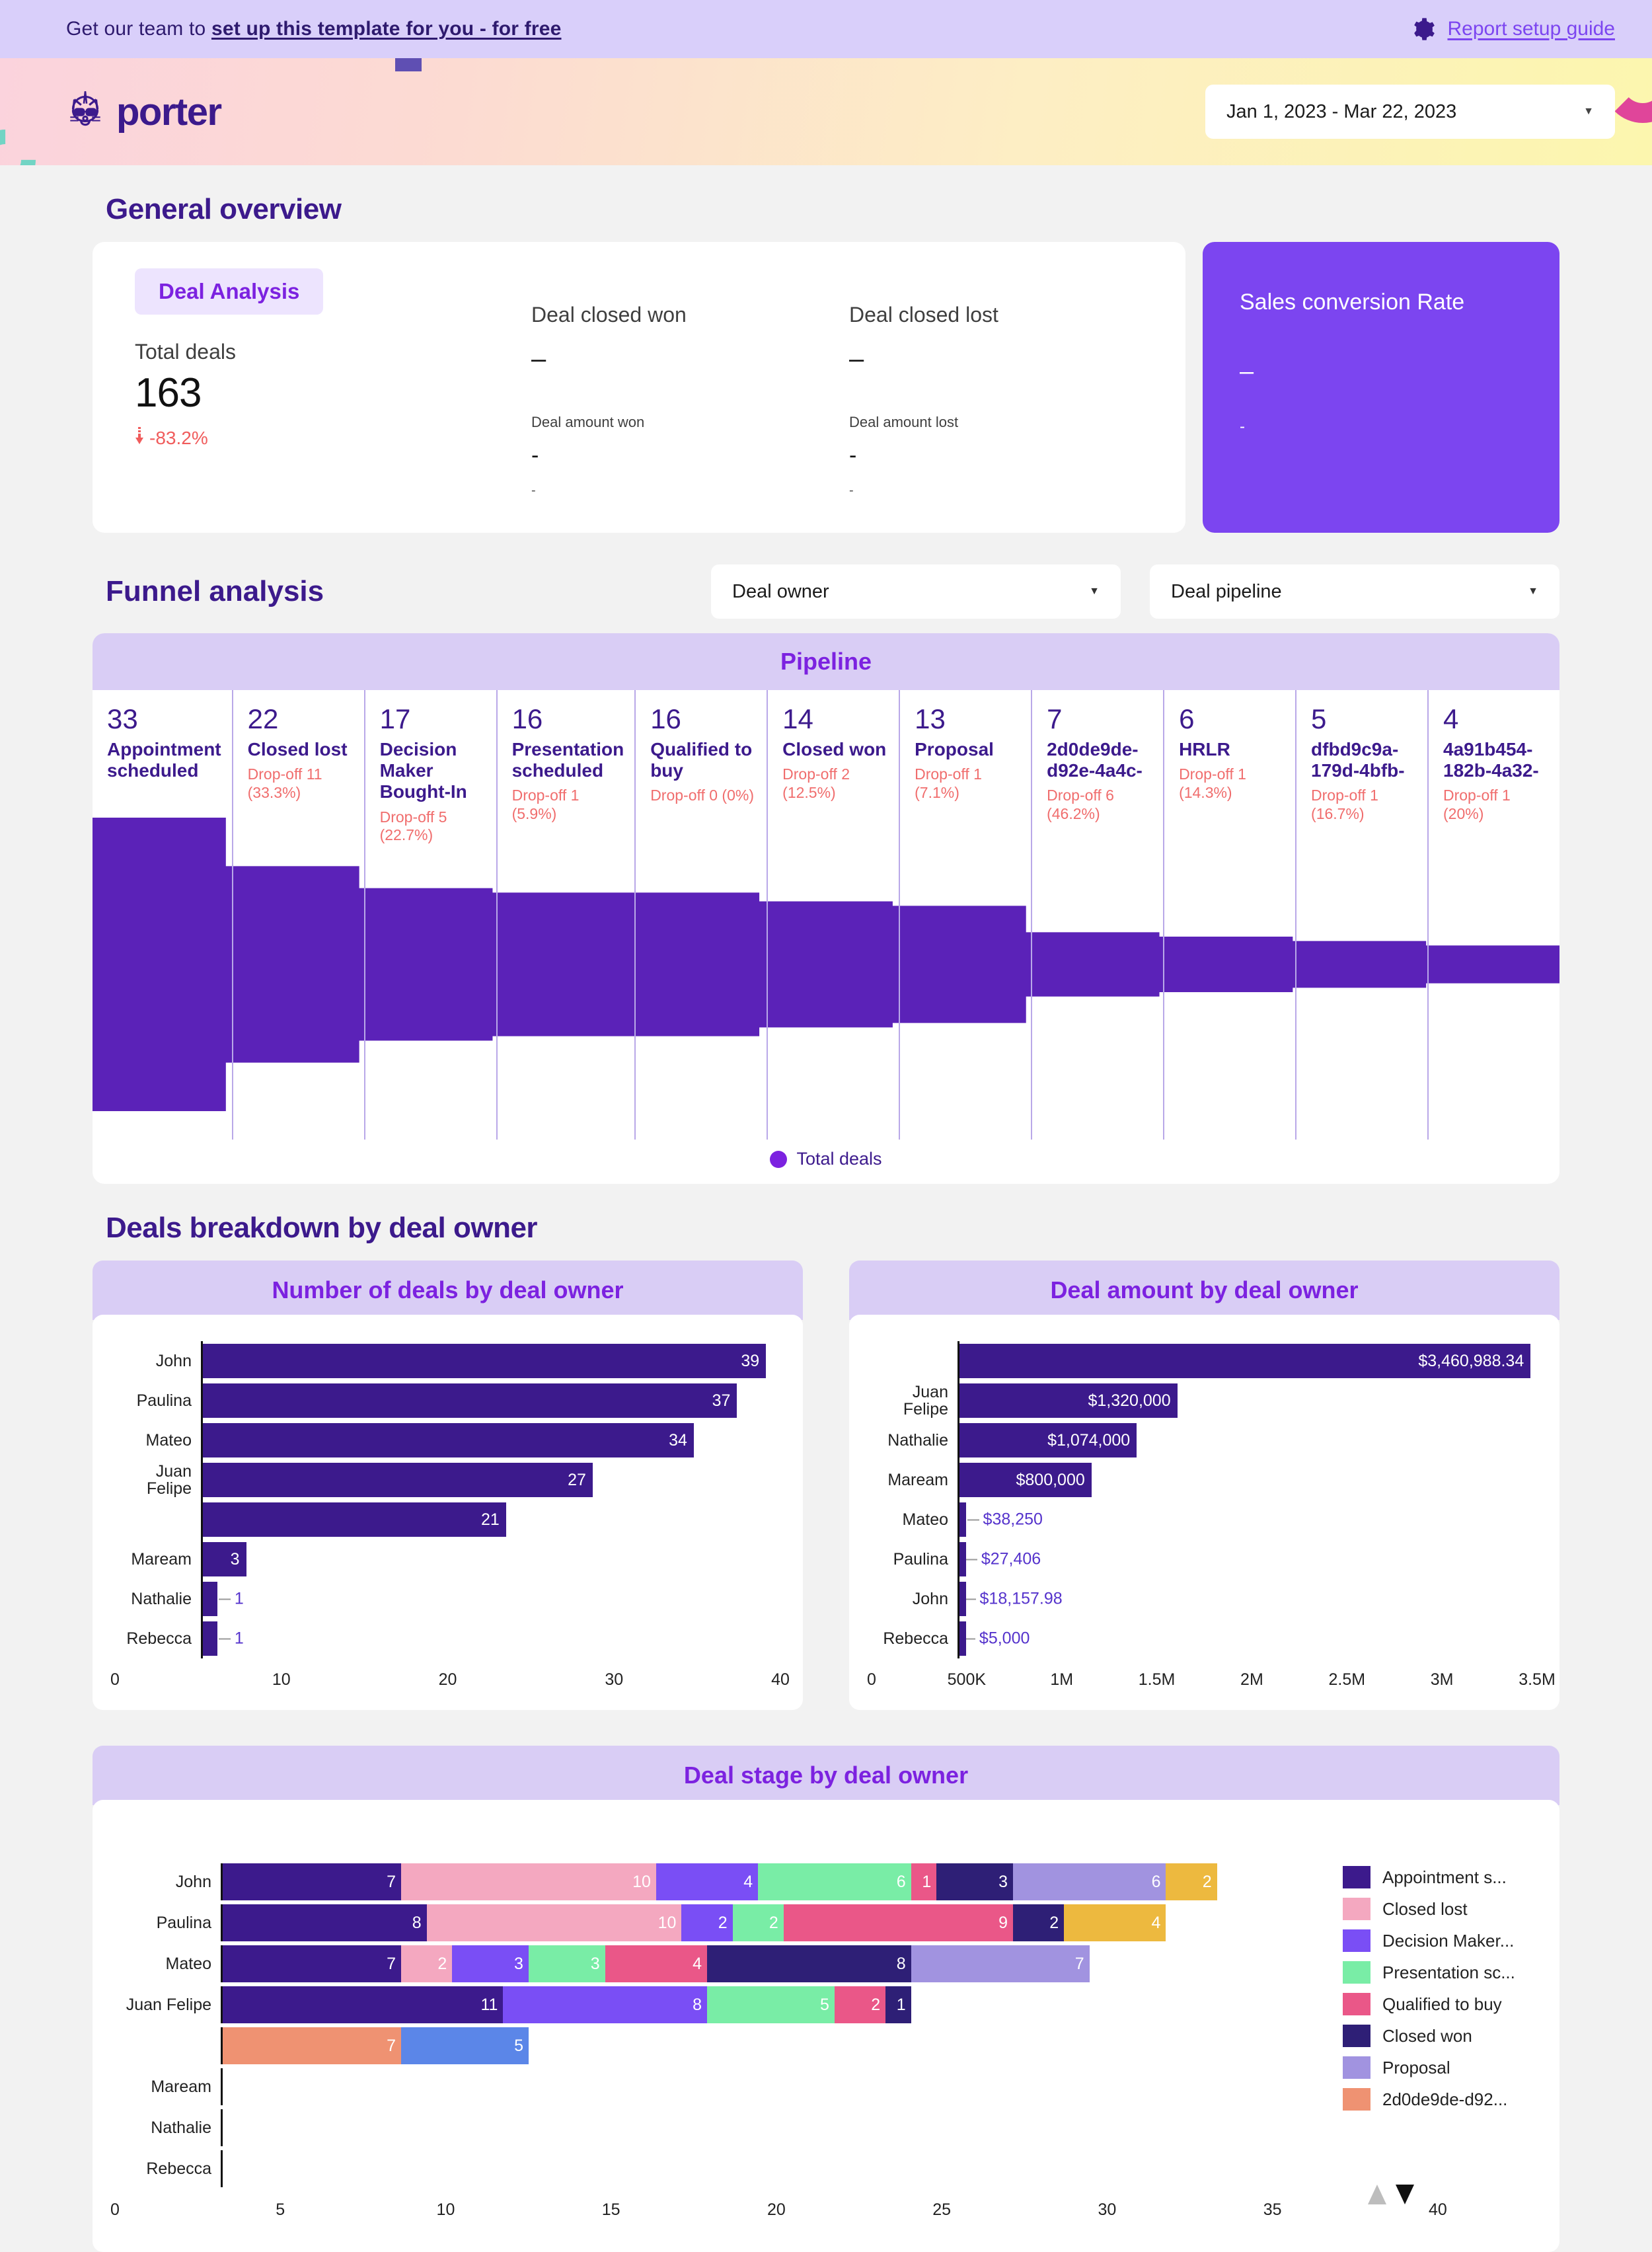 Image resolution: width=1652 pixels, height=2252 pixels. I want to click on bar-fill: $3,460,988.34, so click(1245, 1361).